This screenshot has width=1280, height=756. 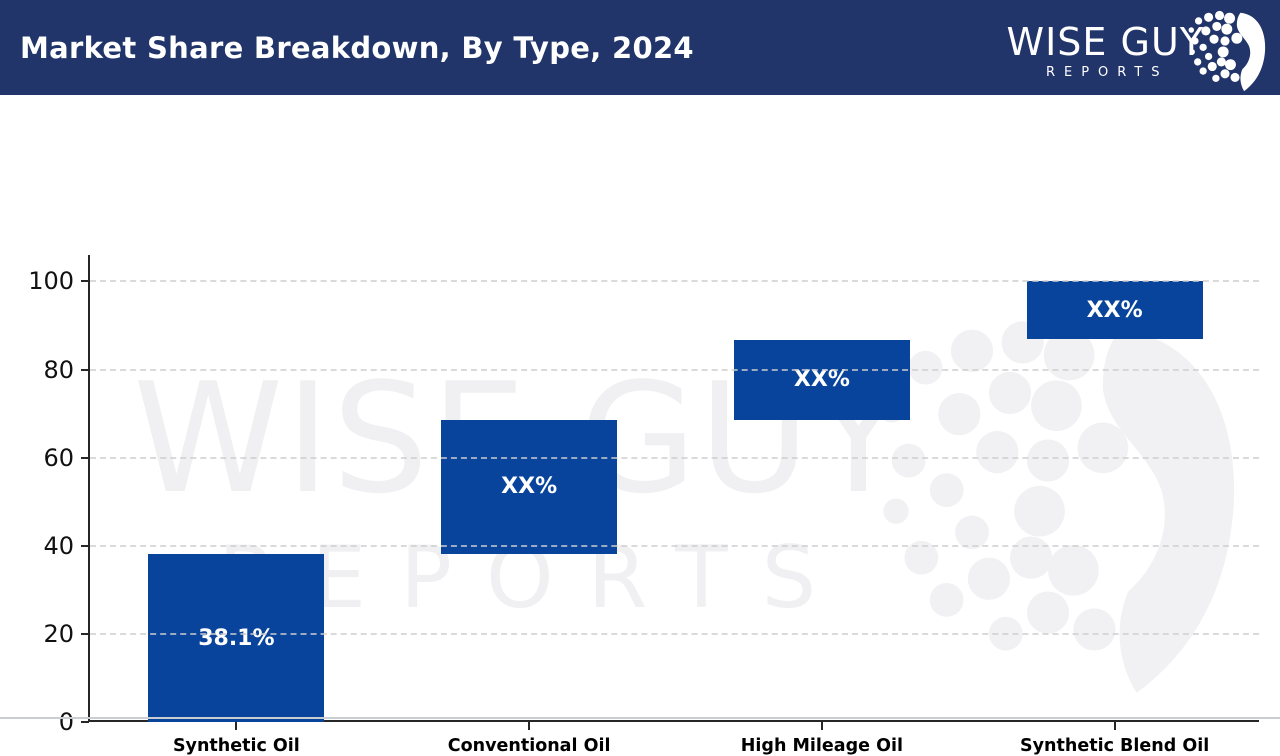 I want to click on logo-text: WISE GUY REPORTS, so click(x=1105, y=51).